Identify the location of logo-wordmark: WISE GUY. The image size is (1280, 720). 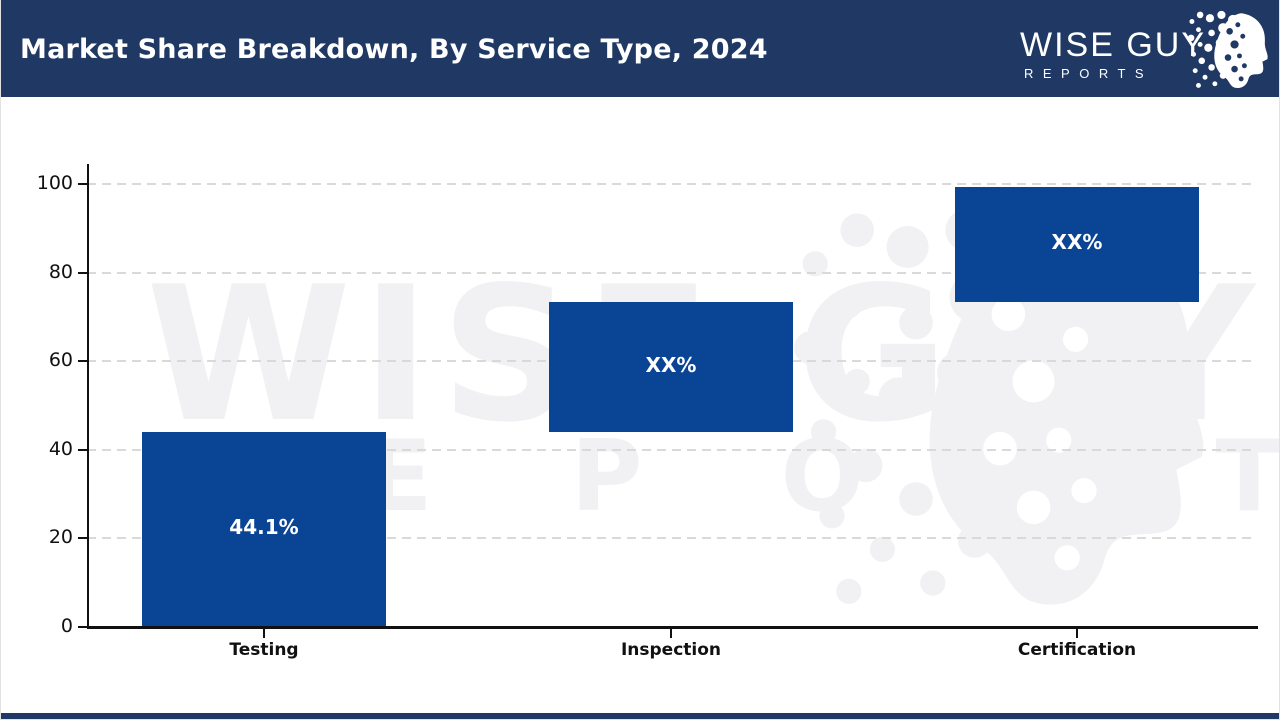
(1113, 45).